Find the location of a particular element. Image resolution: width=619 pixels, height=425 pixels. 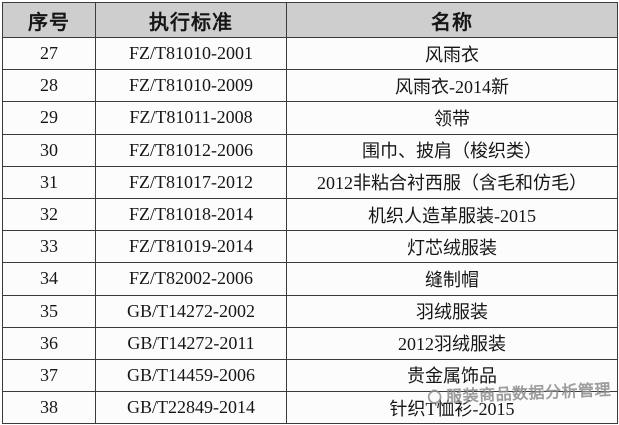

table-row: 37 GB/T14459-2006 贵金属饰品 is located at coordinates (310, 375).